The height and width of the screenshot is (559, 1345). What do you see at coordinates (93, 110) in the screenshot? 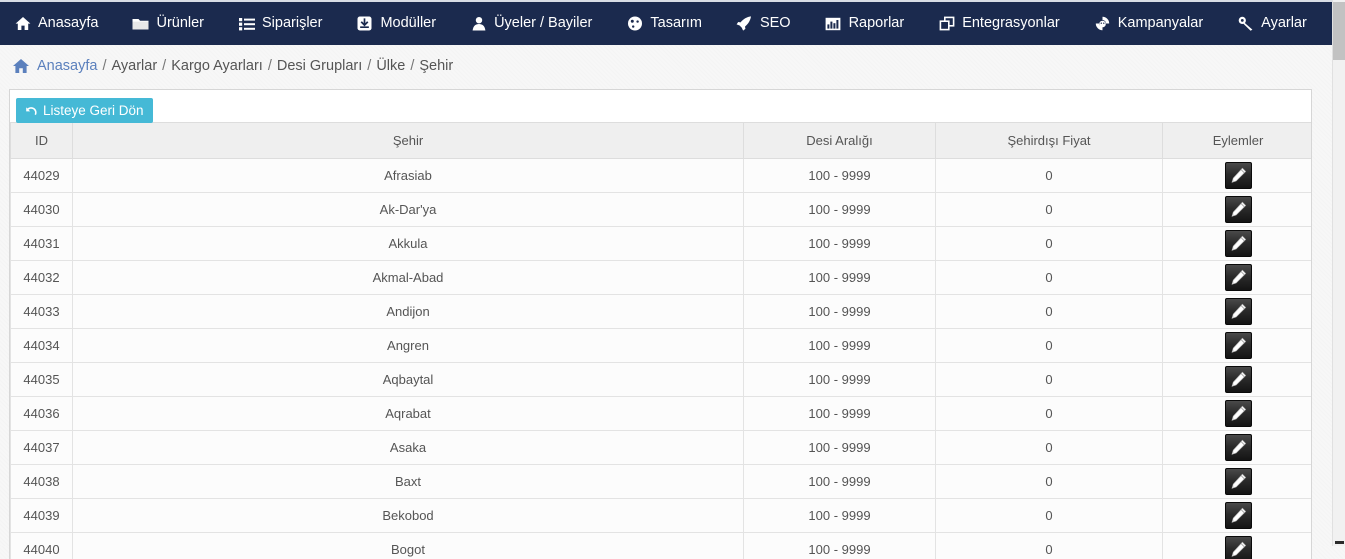
I see `back-to-list-label: Listeye Geri Dön` at bounding box center [93, 110].